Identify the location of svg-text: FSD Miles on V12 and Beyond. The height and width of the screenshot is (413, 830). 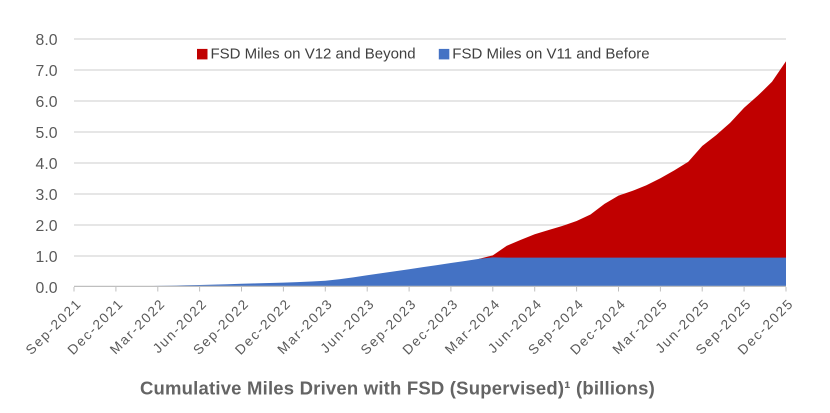
(313, 54).